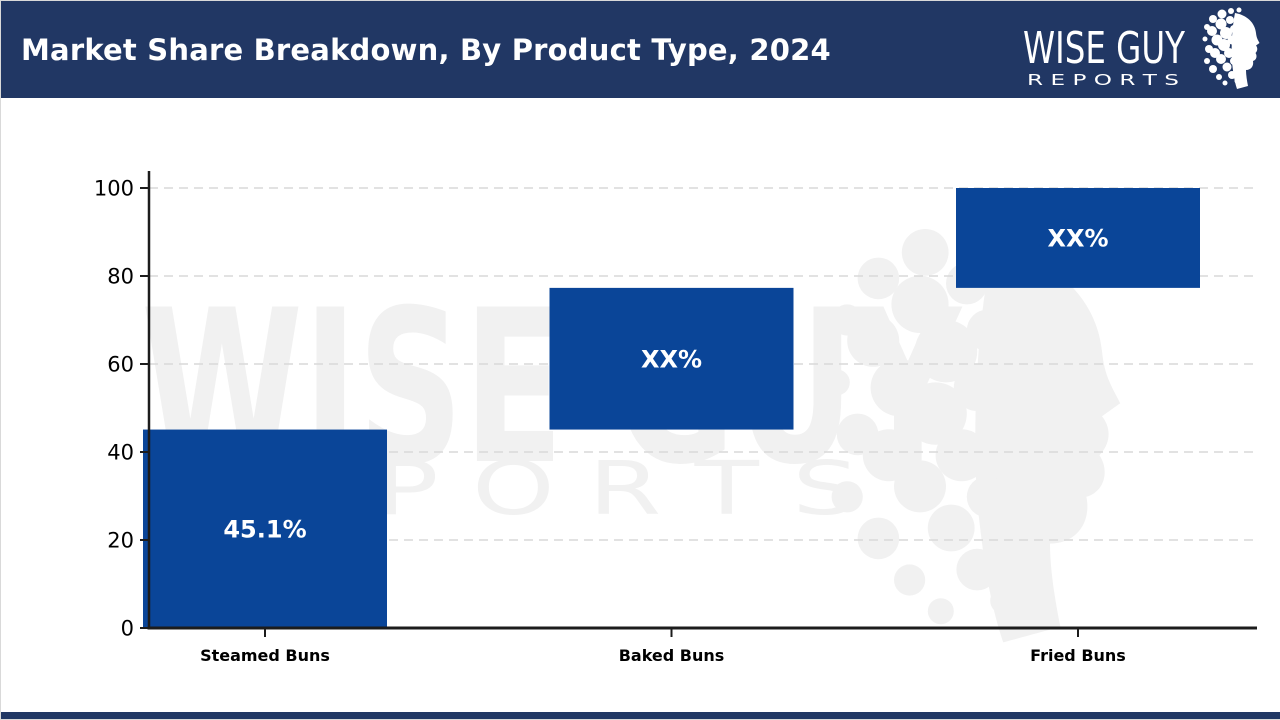  What do you see at coordinates (120, 452) in the screenshot?
I see `y-tick-label-40: 40` at bounding box center [120, 452].